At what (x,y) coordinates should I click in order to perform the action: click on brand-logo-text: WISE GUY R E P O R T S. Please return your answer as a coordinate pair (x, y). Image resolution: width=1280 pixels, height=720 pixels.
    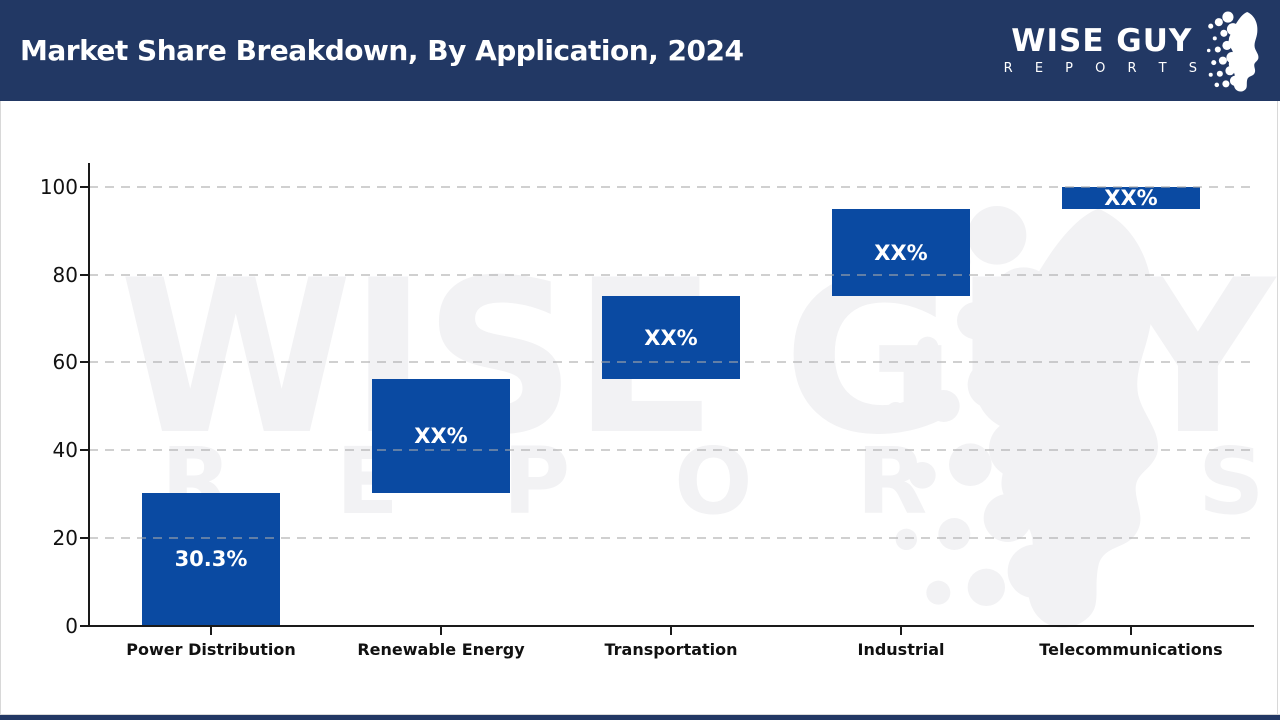
    Looking at the image, I should click on (1102, 49).